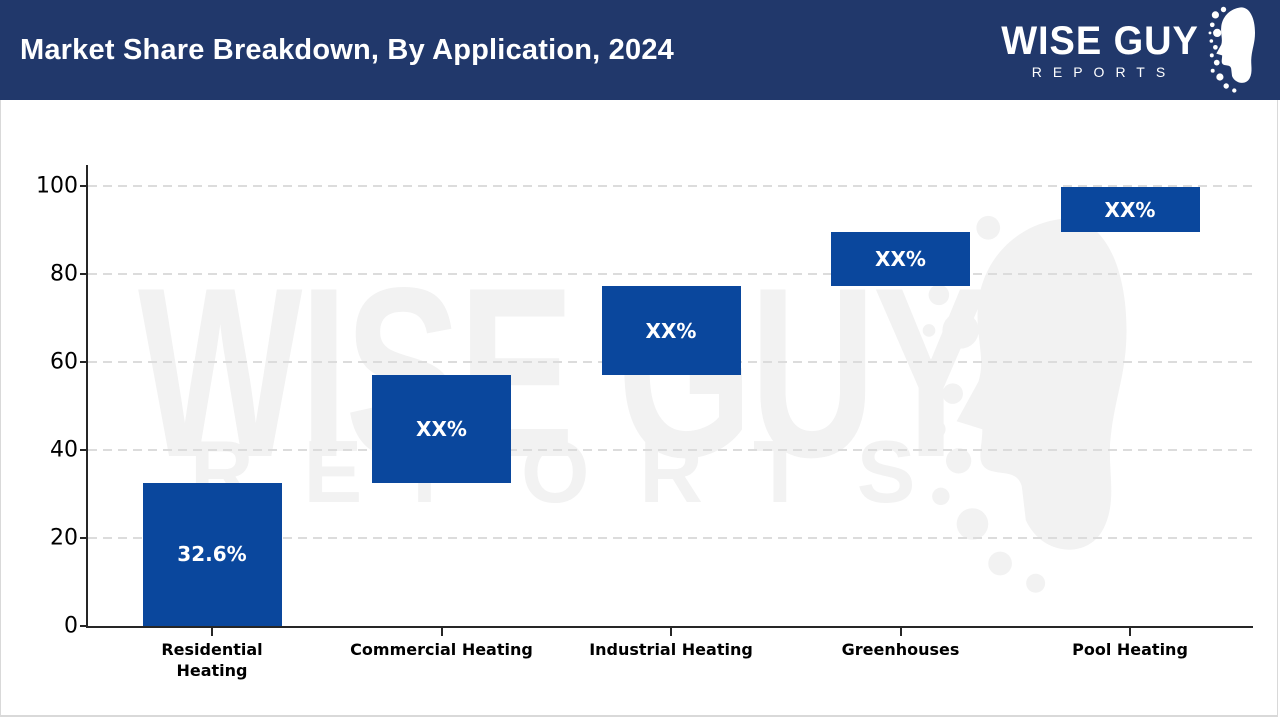 The width and height of the screenshot is (1280, 720). What do you see at coordinates (64, 274) in the screenshot?
I see `y-tick-label: 80` at bounding box center [64, 274].